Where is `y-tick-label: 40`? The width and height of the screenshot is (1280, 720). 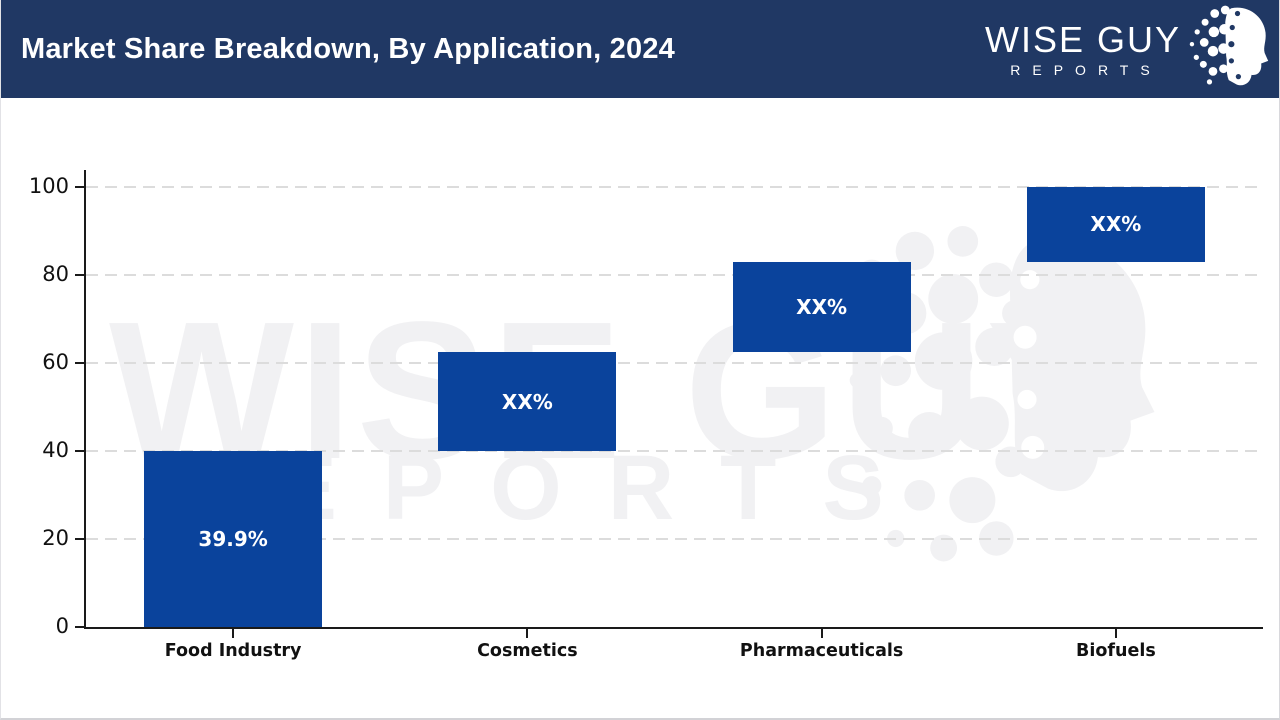
y-tick-label: 40 is located at coordinates (55, 450).